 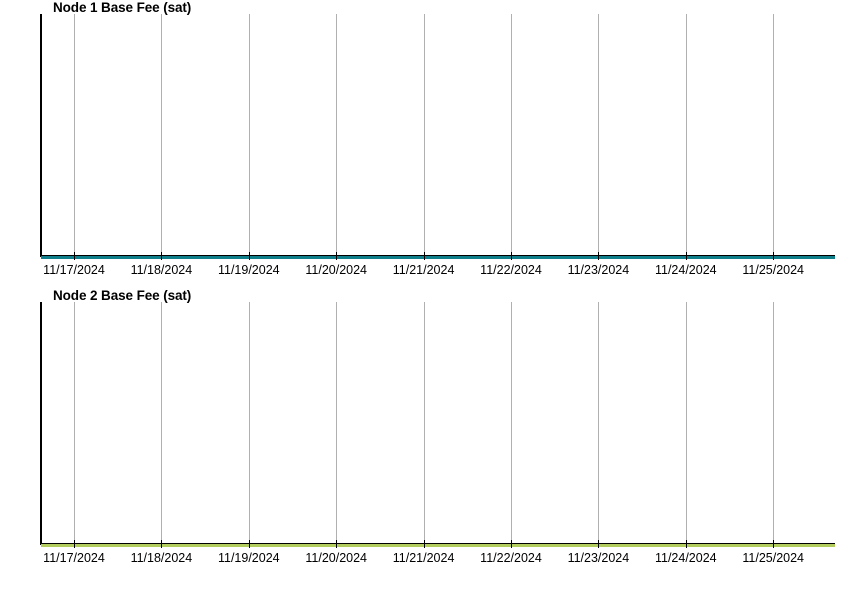 I want to click on chart-title-node-1: Node 1 Base Fee (sat), so click(x=122, y=7).